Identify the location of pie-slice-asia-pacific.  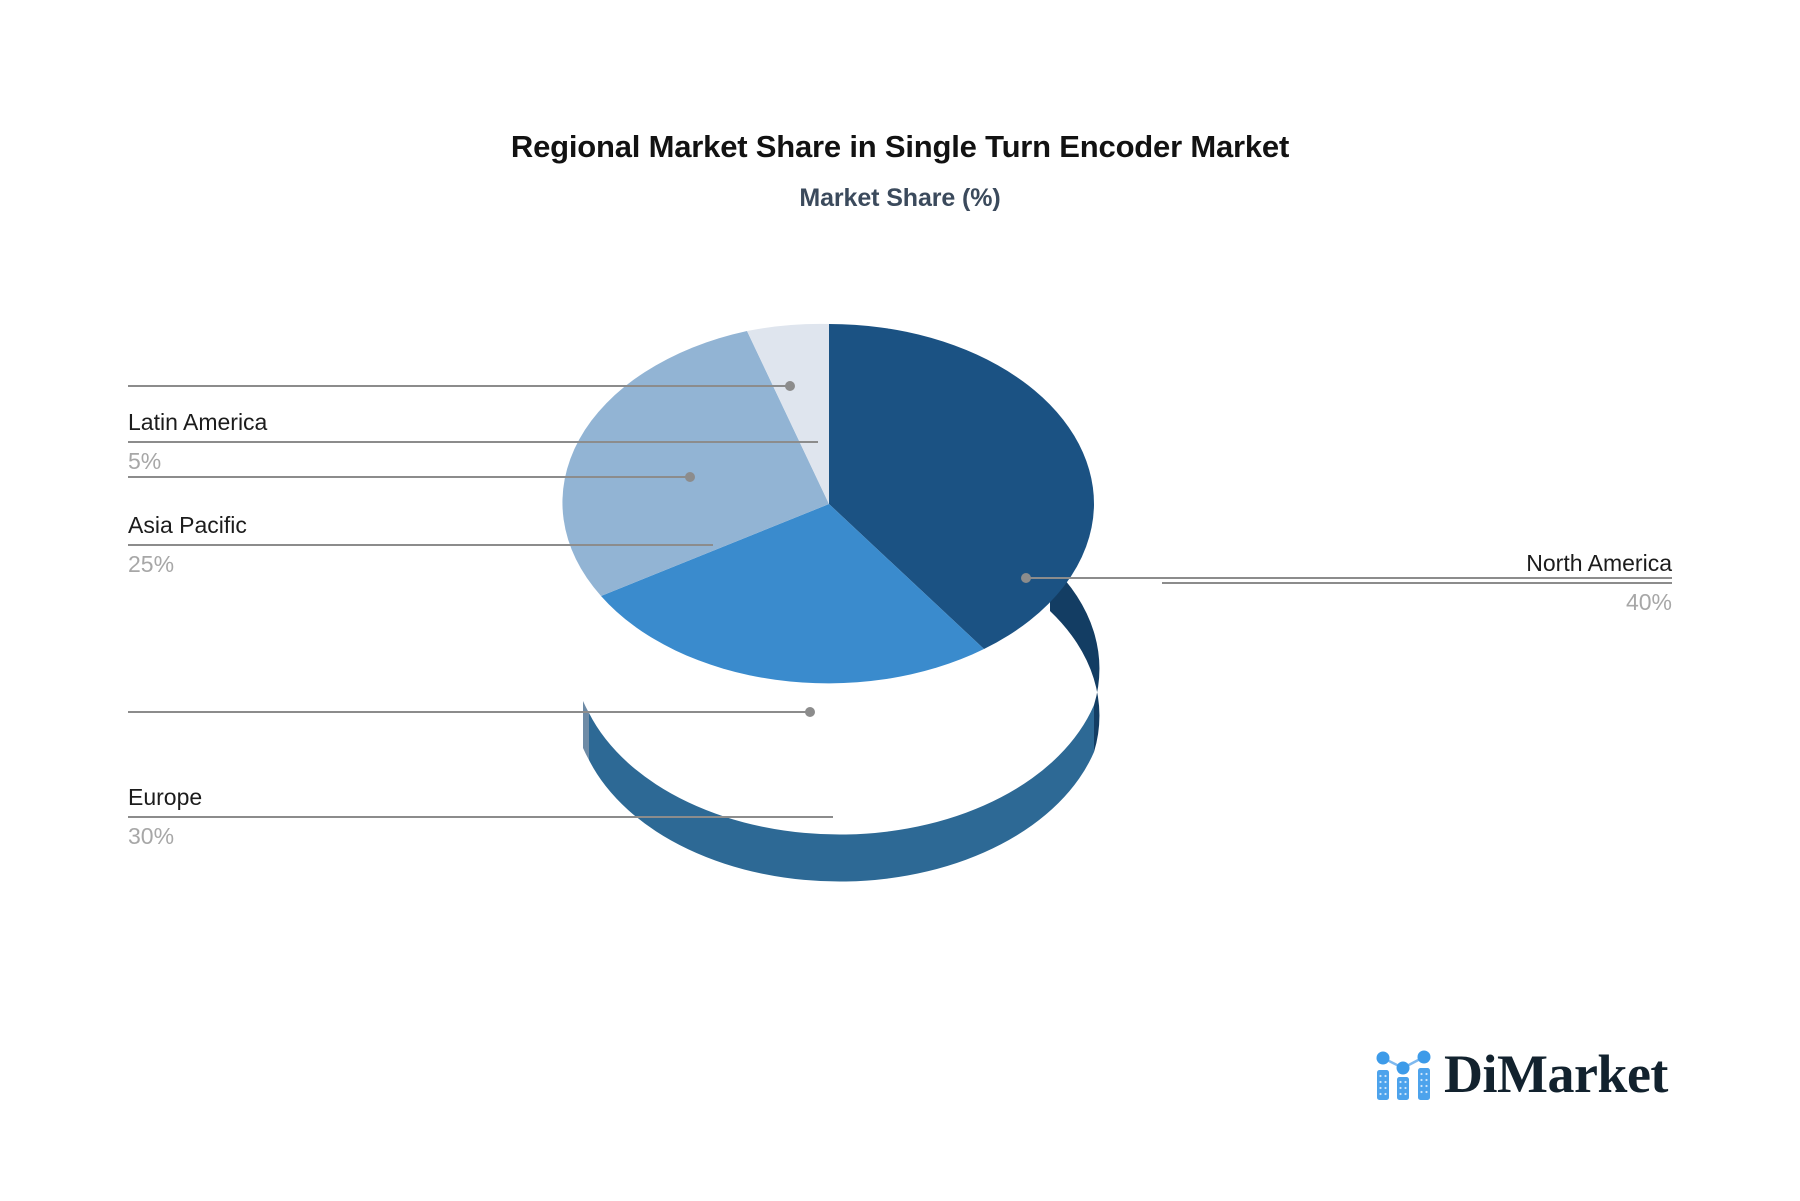
(695, 463).